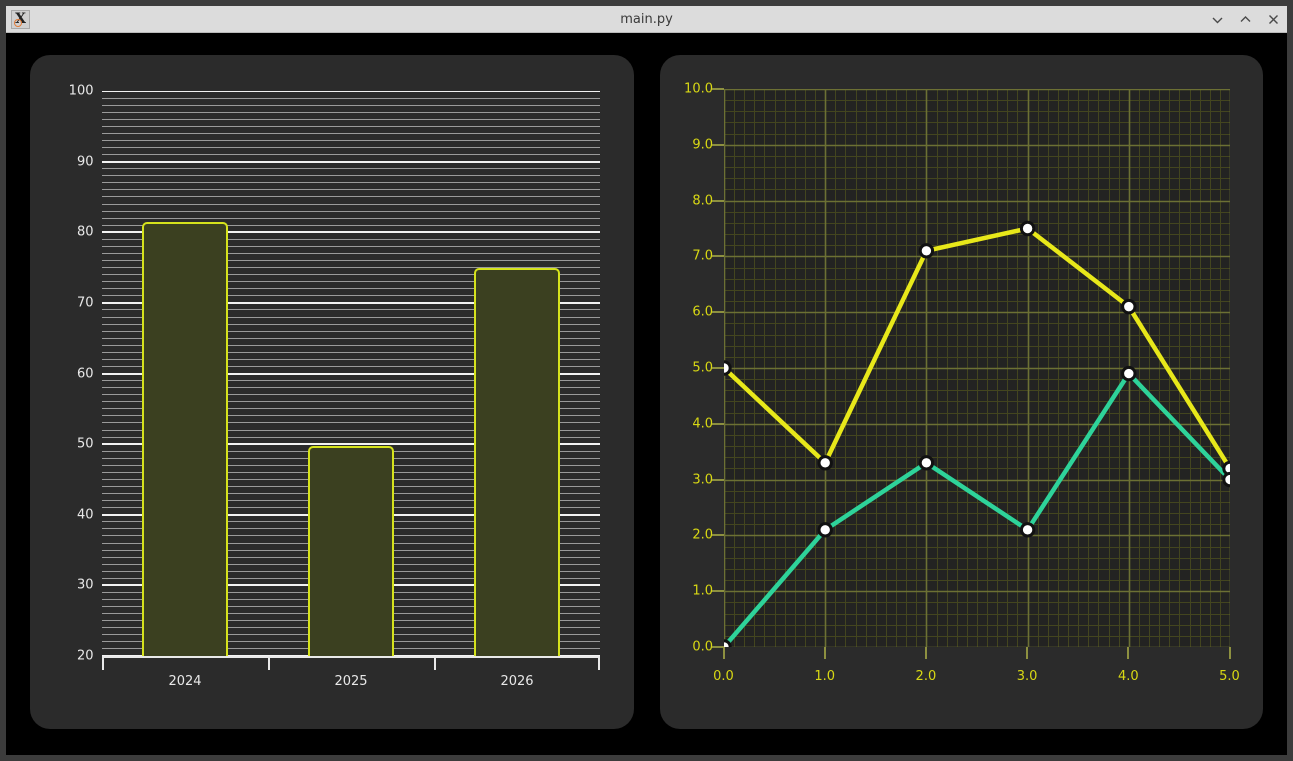 This screenshot has height=761, width=1293. What do you see at coordinates (20, 19) in the screenshot?
I see `app-icon: X` at bounding box center [20, 19].